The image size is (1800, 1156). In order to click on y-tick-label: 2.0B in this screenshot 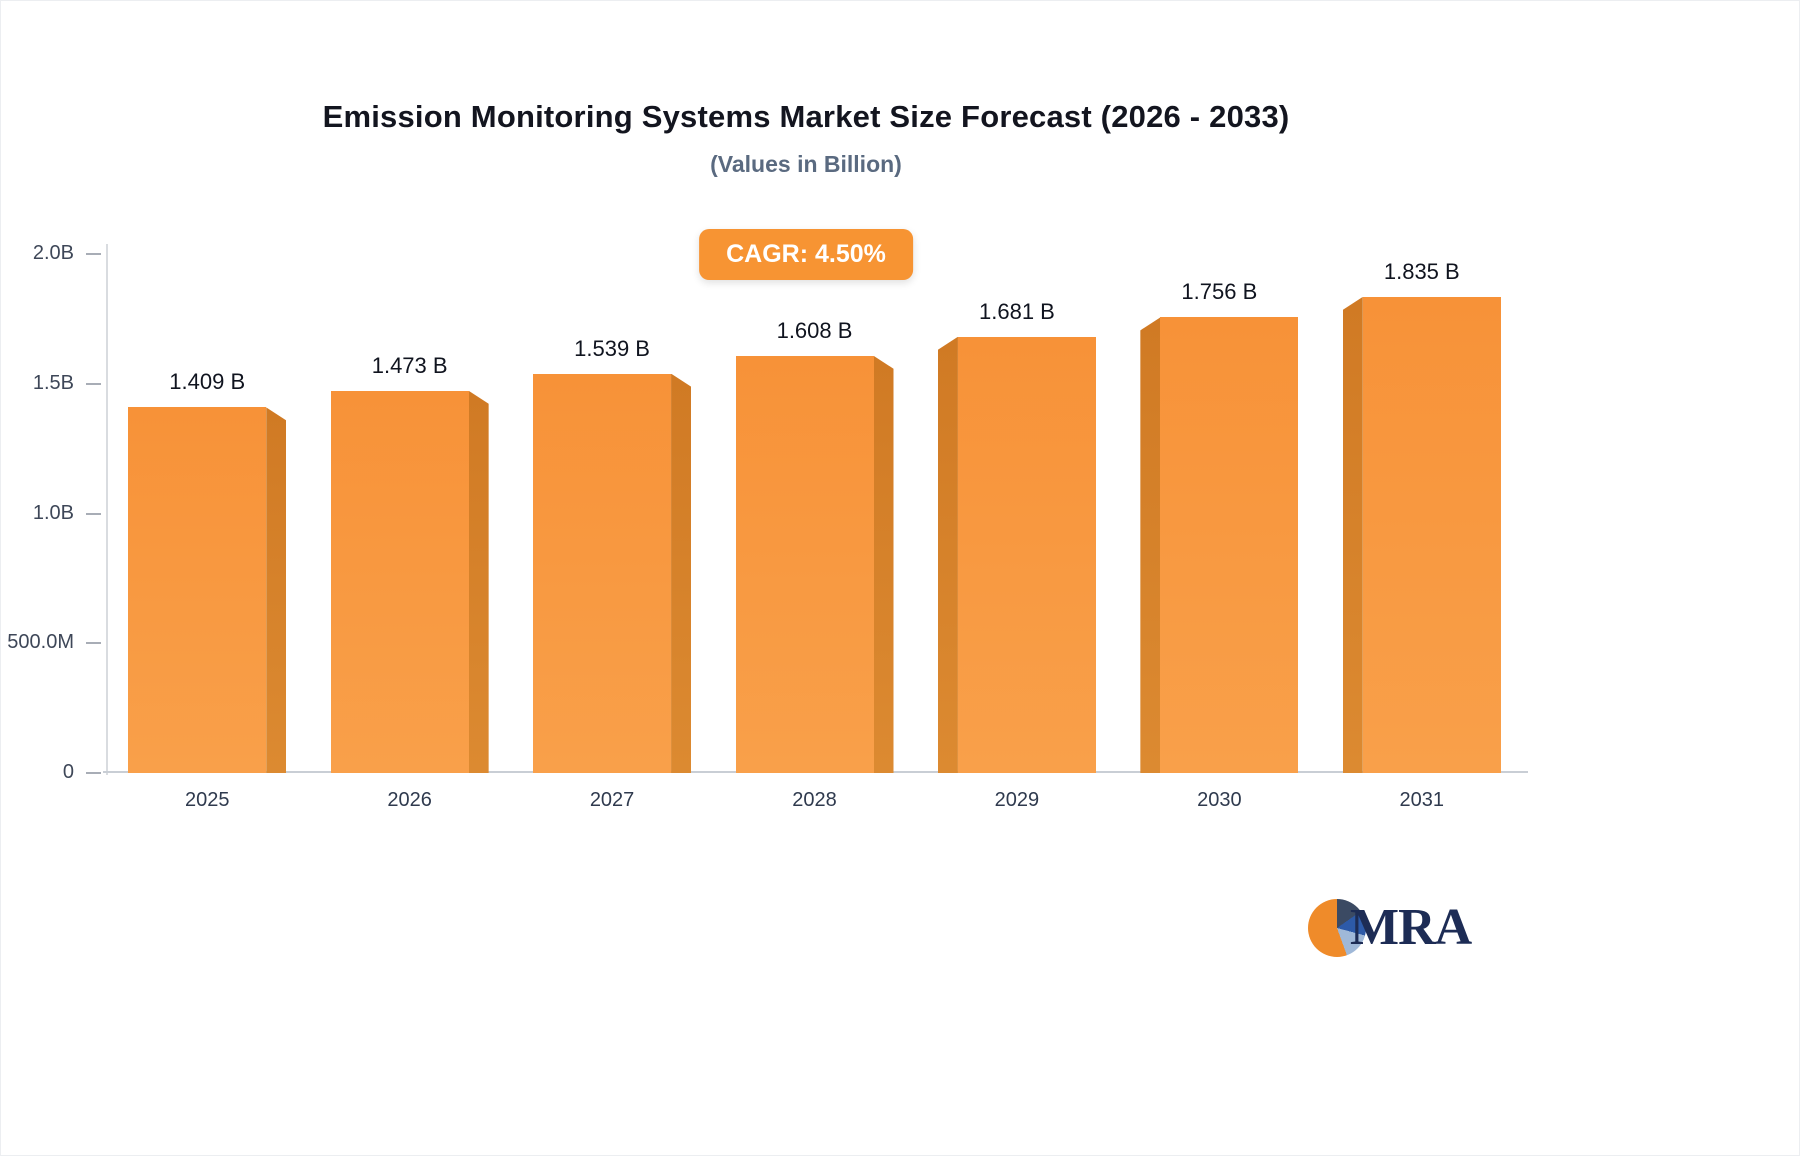, I will do `click(53, 253)`.